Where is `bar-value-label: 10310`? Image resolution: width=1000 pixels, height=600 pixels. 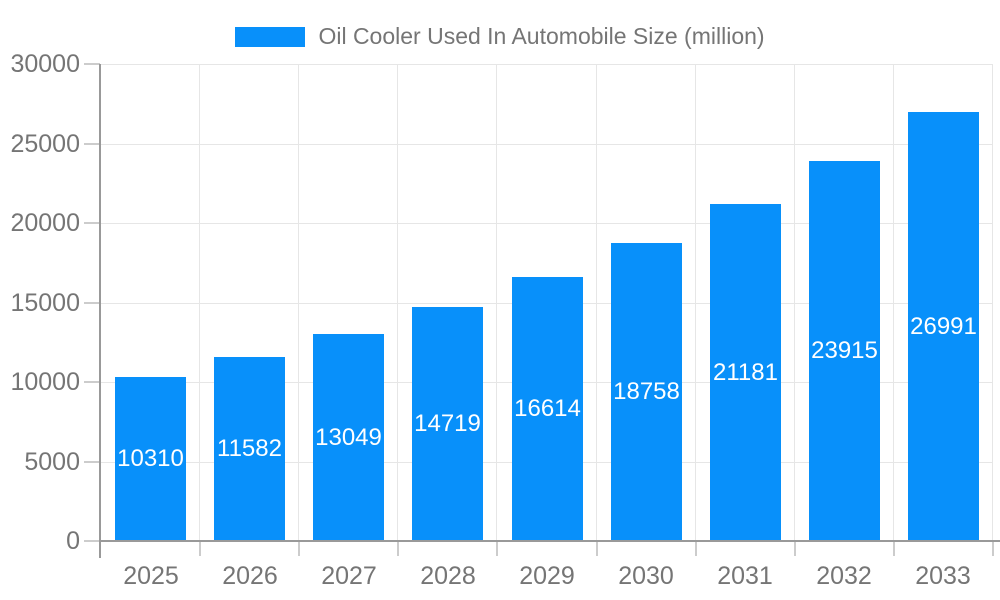 bar-value-label: 10310 is located at coordinates (150, 458).